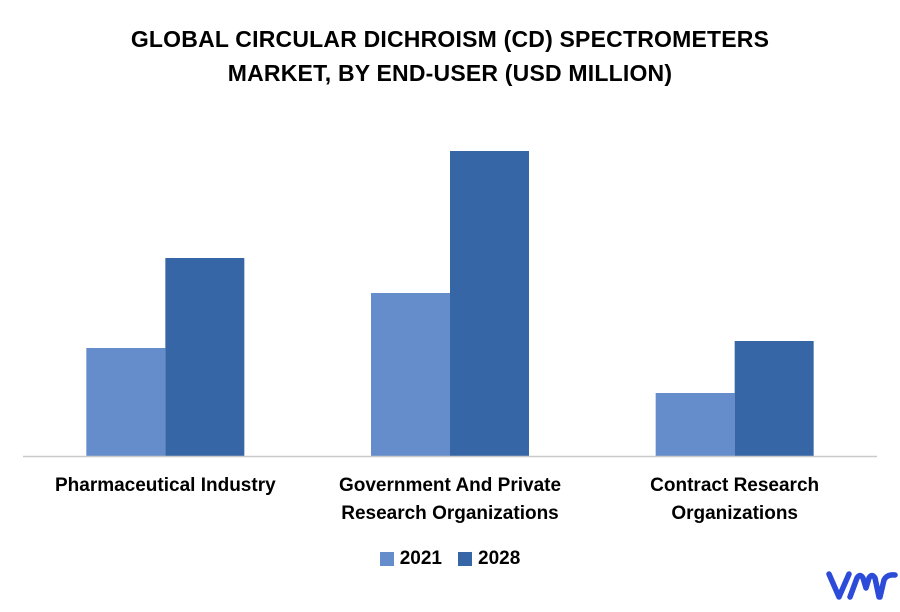 This screenshot has width=900, height=612. I want to click on legend-item-2028: 2028, so click(489, 559).